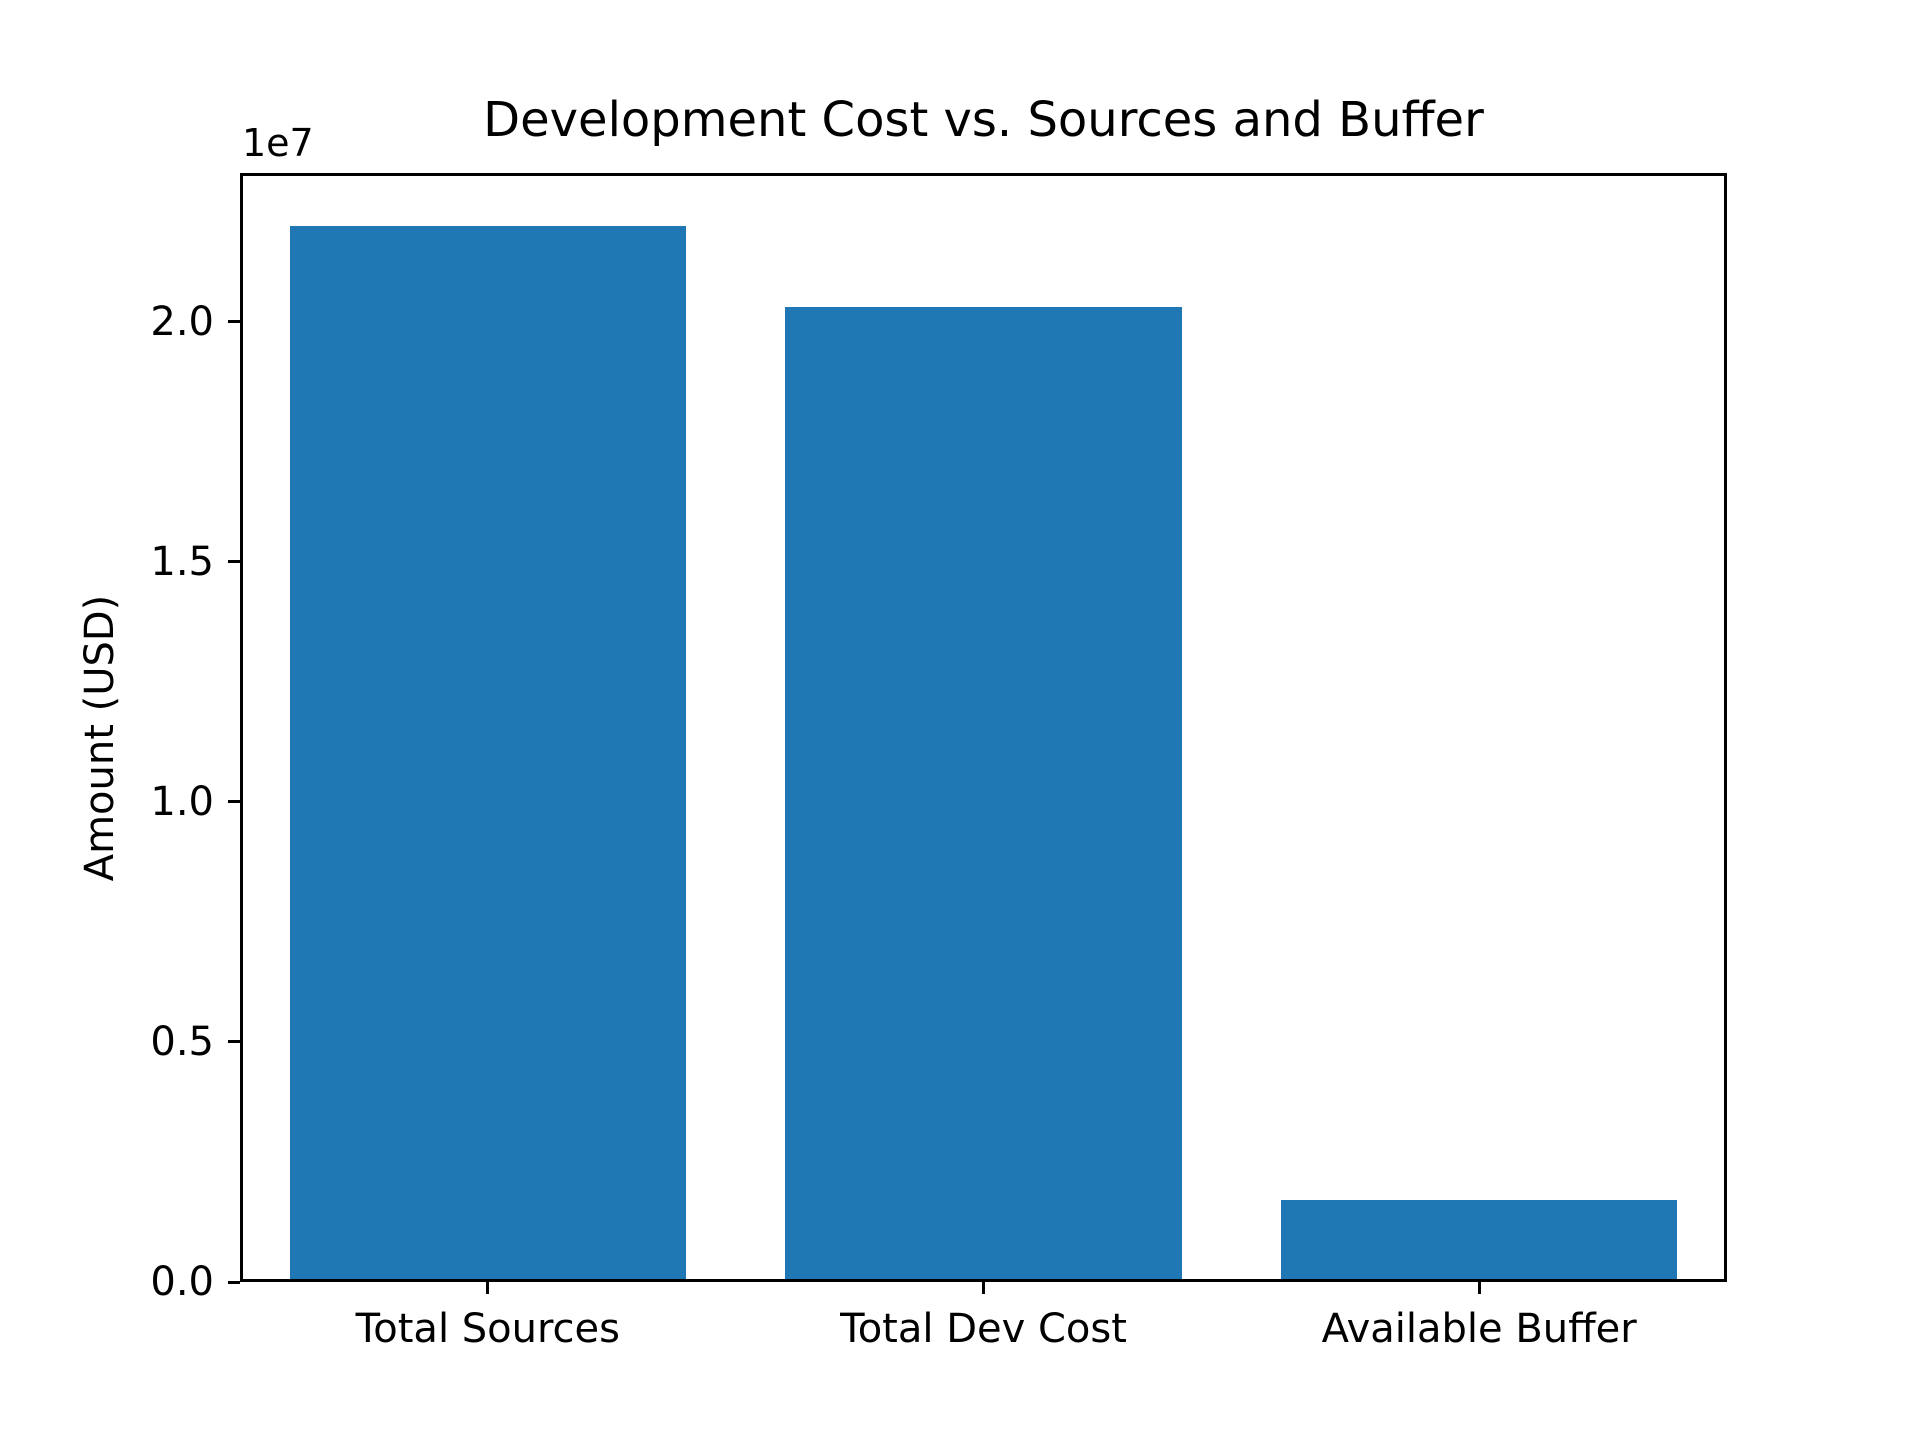 The width and height of the screenshot is (1920, 1440). I want to click on y-tick-label: 1.0, so click(182, 801).